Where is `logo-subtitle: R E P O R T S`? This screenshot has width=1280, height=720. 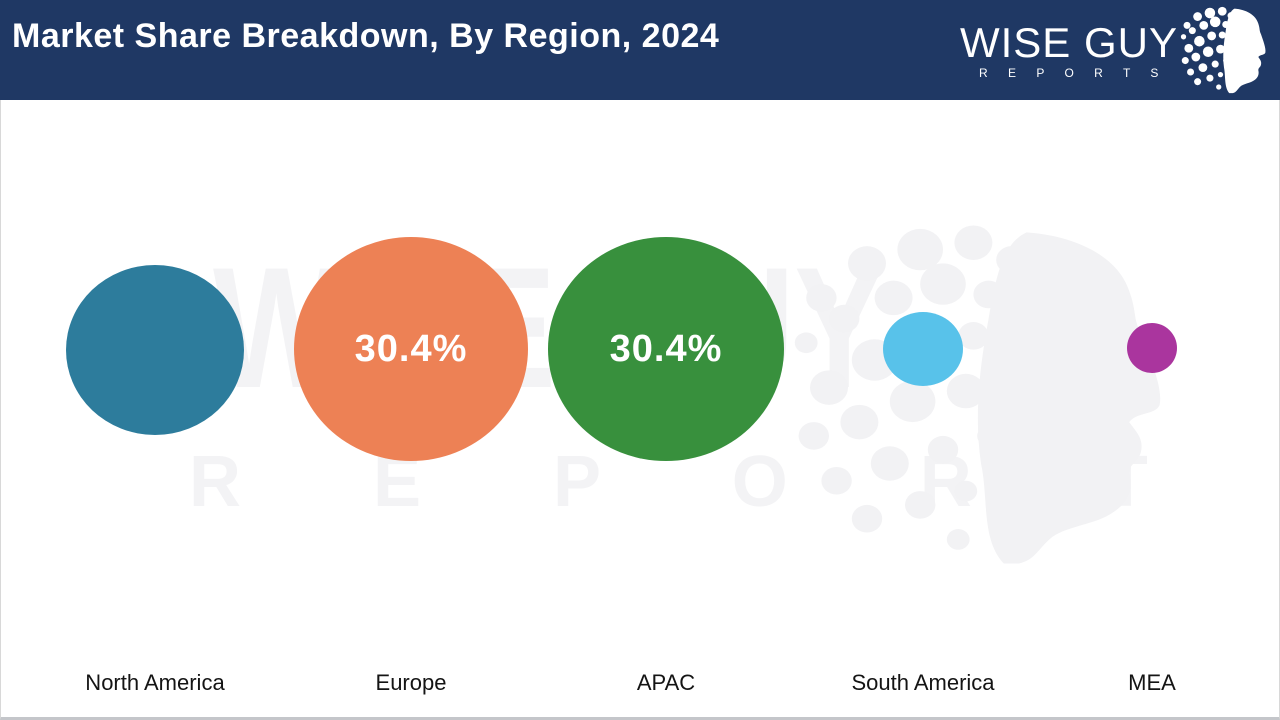
logo-subtitle: R E P O R T S is located at coordinates (1073, 72).